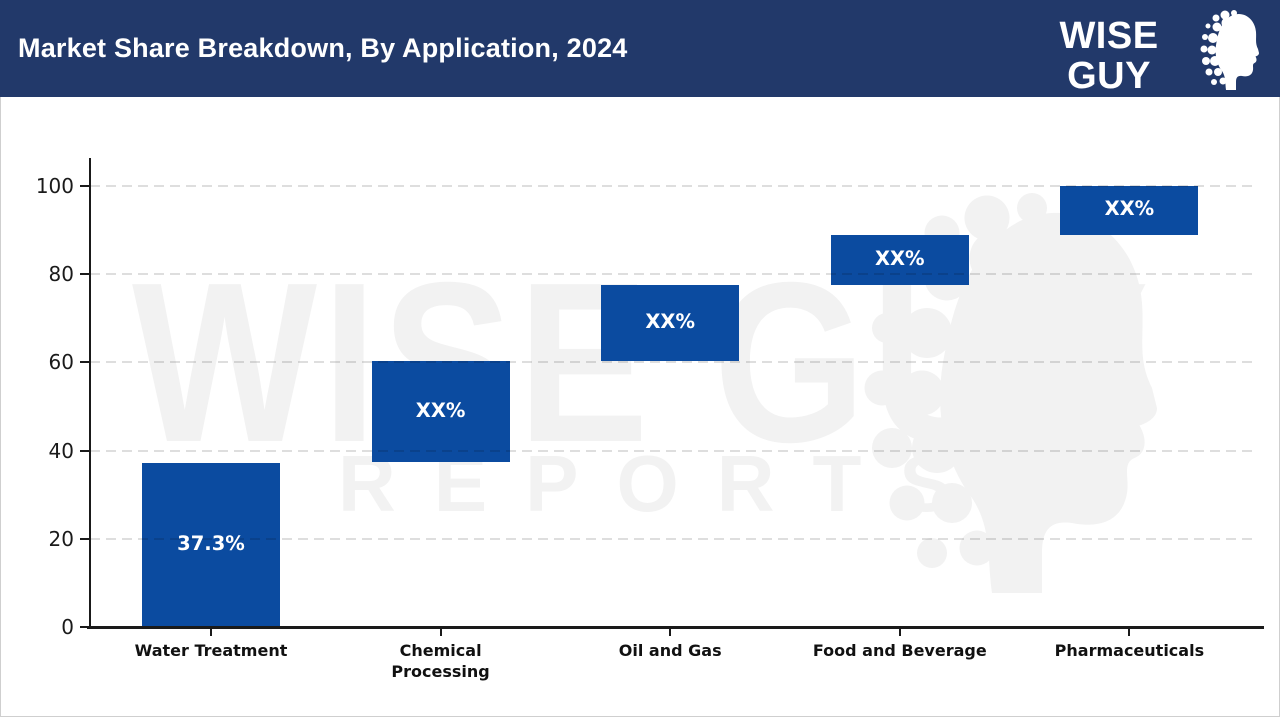  I want to click on y-tick-label: 80, so click(61, 274).